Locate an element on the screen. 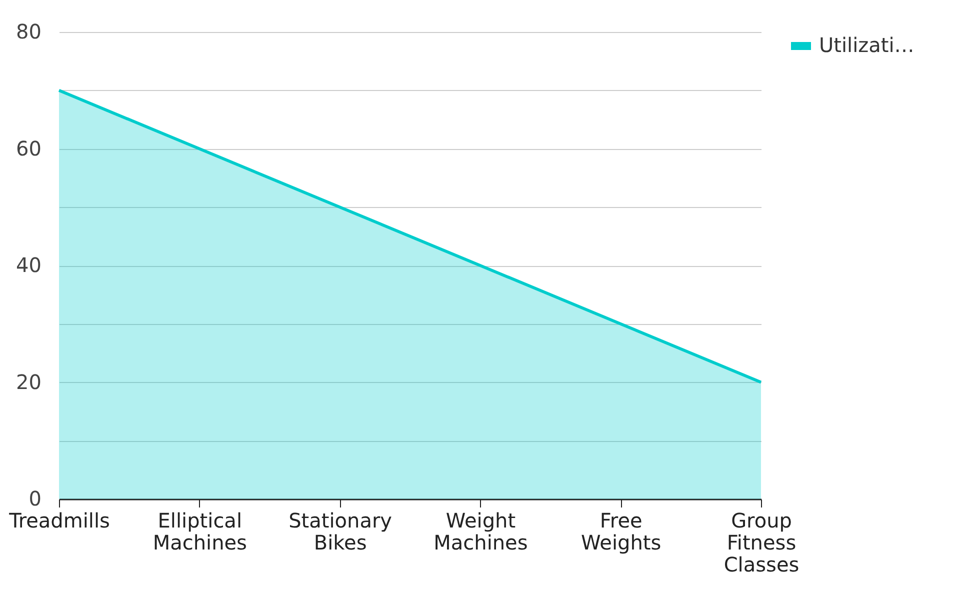 Image resolution: width=965 pixels, height=592 pixels. x-tick-label: Stationary Bikes is located at coordinates (340, 531).